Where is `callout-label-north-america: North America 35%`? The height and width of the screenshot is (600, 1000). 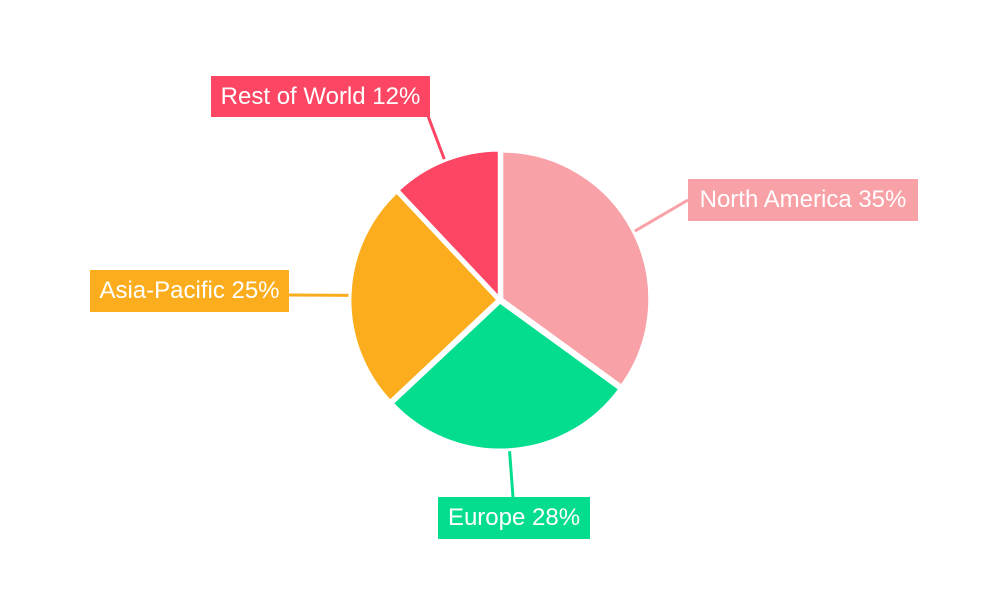 callout-label-north-america: North America 35% is located at coordinates (803, 199).